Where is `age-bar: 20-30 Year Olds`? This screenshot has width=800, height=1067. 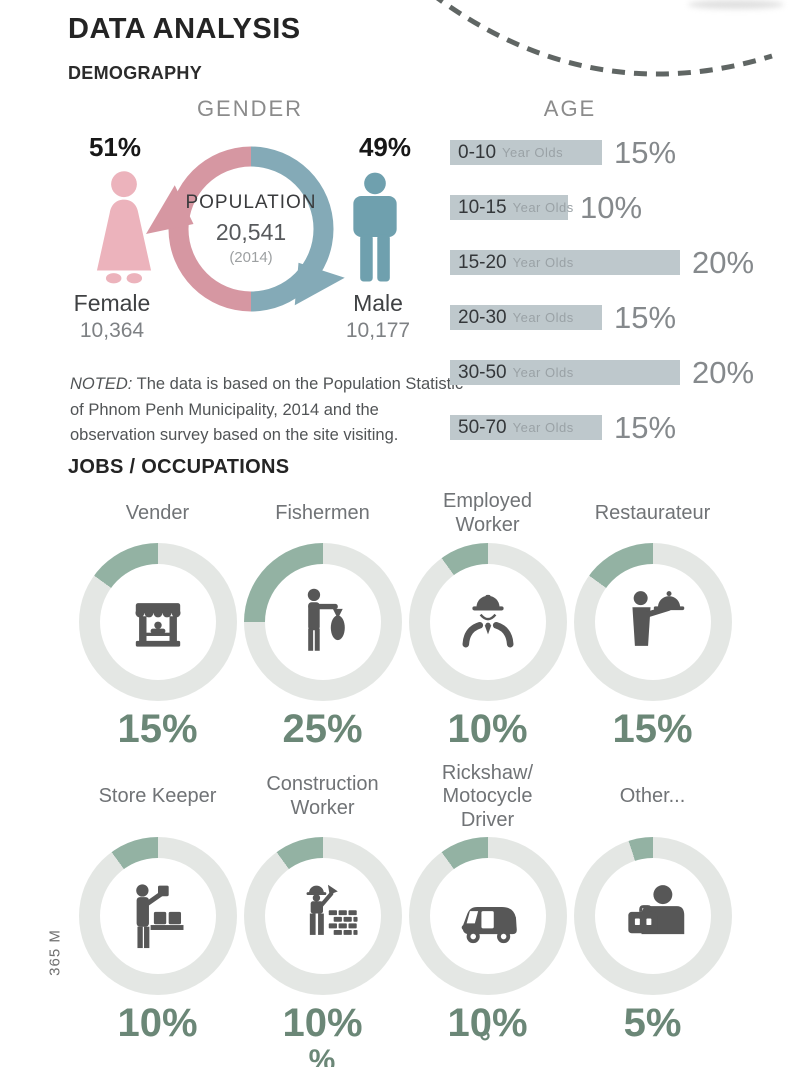
age-bar: 20-30 Year Olds is located at coordinates (526, 317).